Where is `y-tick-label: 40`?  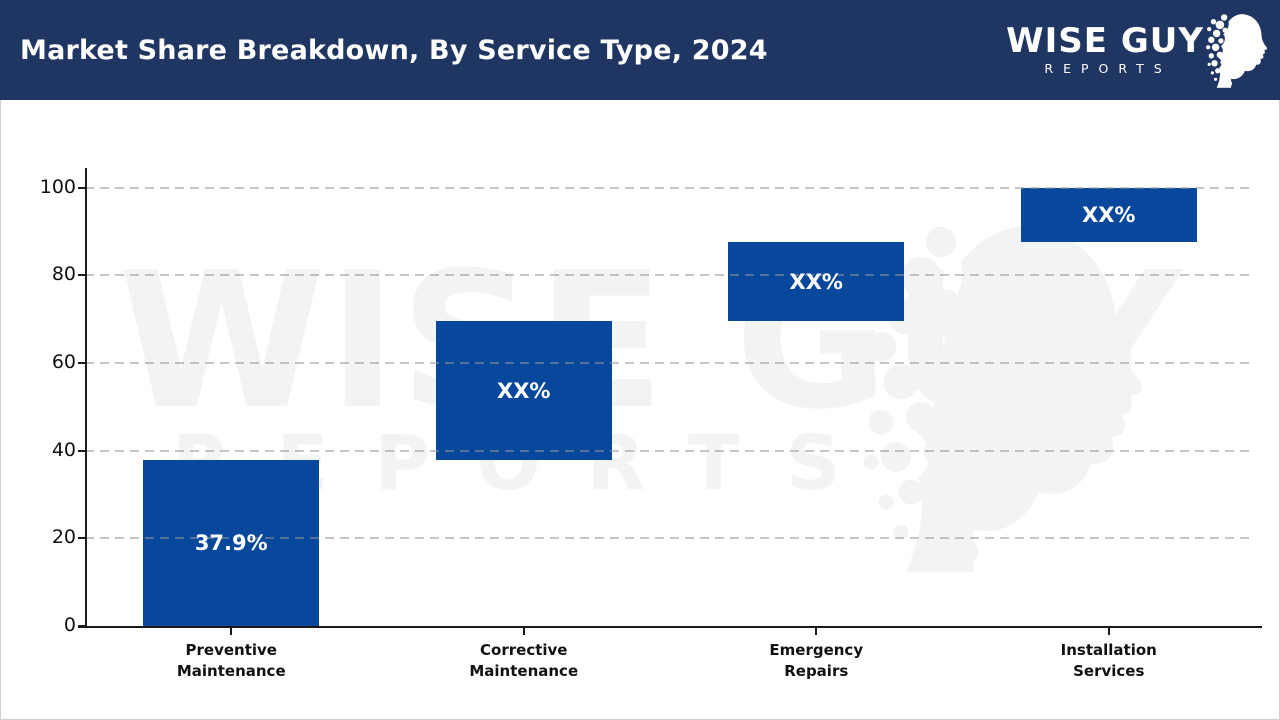 y-tick-label: 40 is located at coordinates (63, 449).